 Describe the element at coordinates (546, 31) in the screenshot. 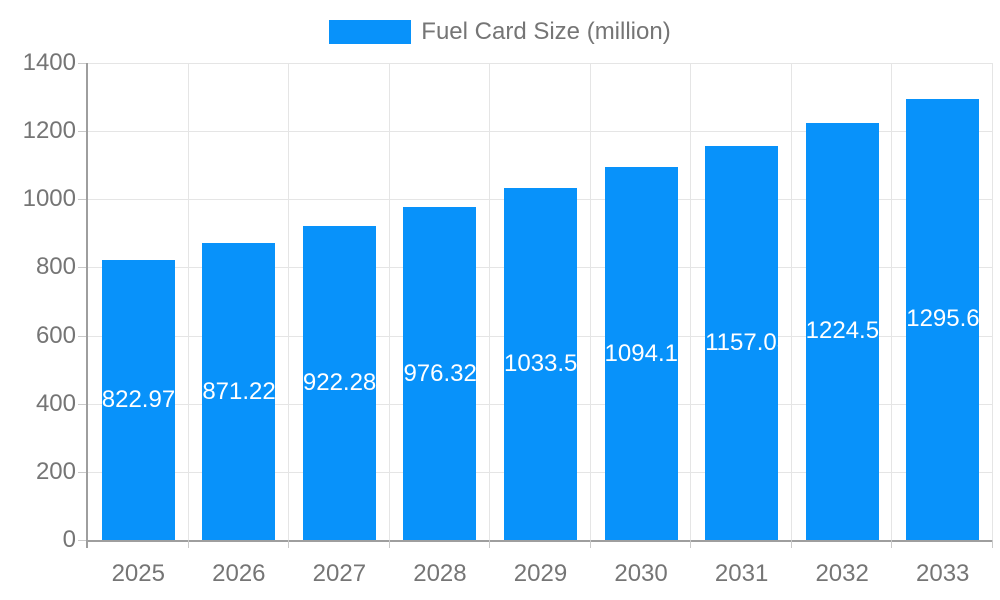

I see `legend-series-label: Fuel Card Size (million)` at that location.